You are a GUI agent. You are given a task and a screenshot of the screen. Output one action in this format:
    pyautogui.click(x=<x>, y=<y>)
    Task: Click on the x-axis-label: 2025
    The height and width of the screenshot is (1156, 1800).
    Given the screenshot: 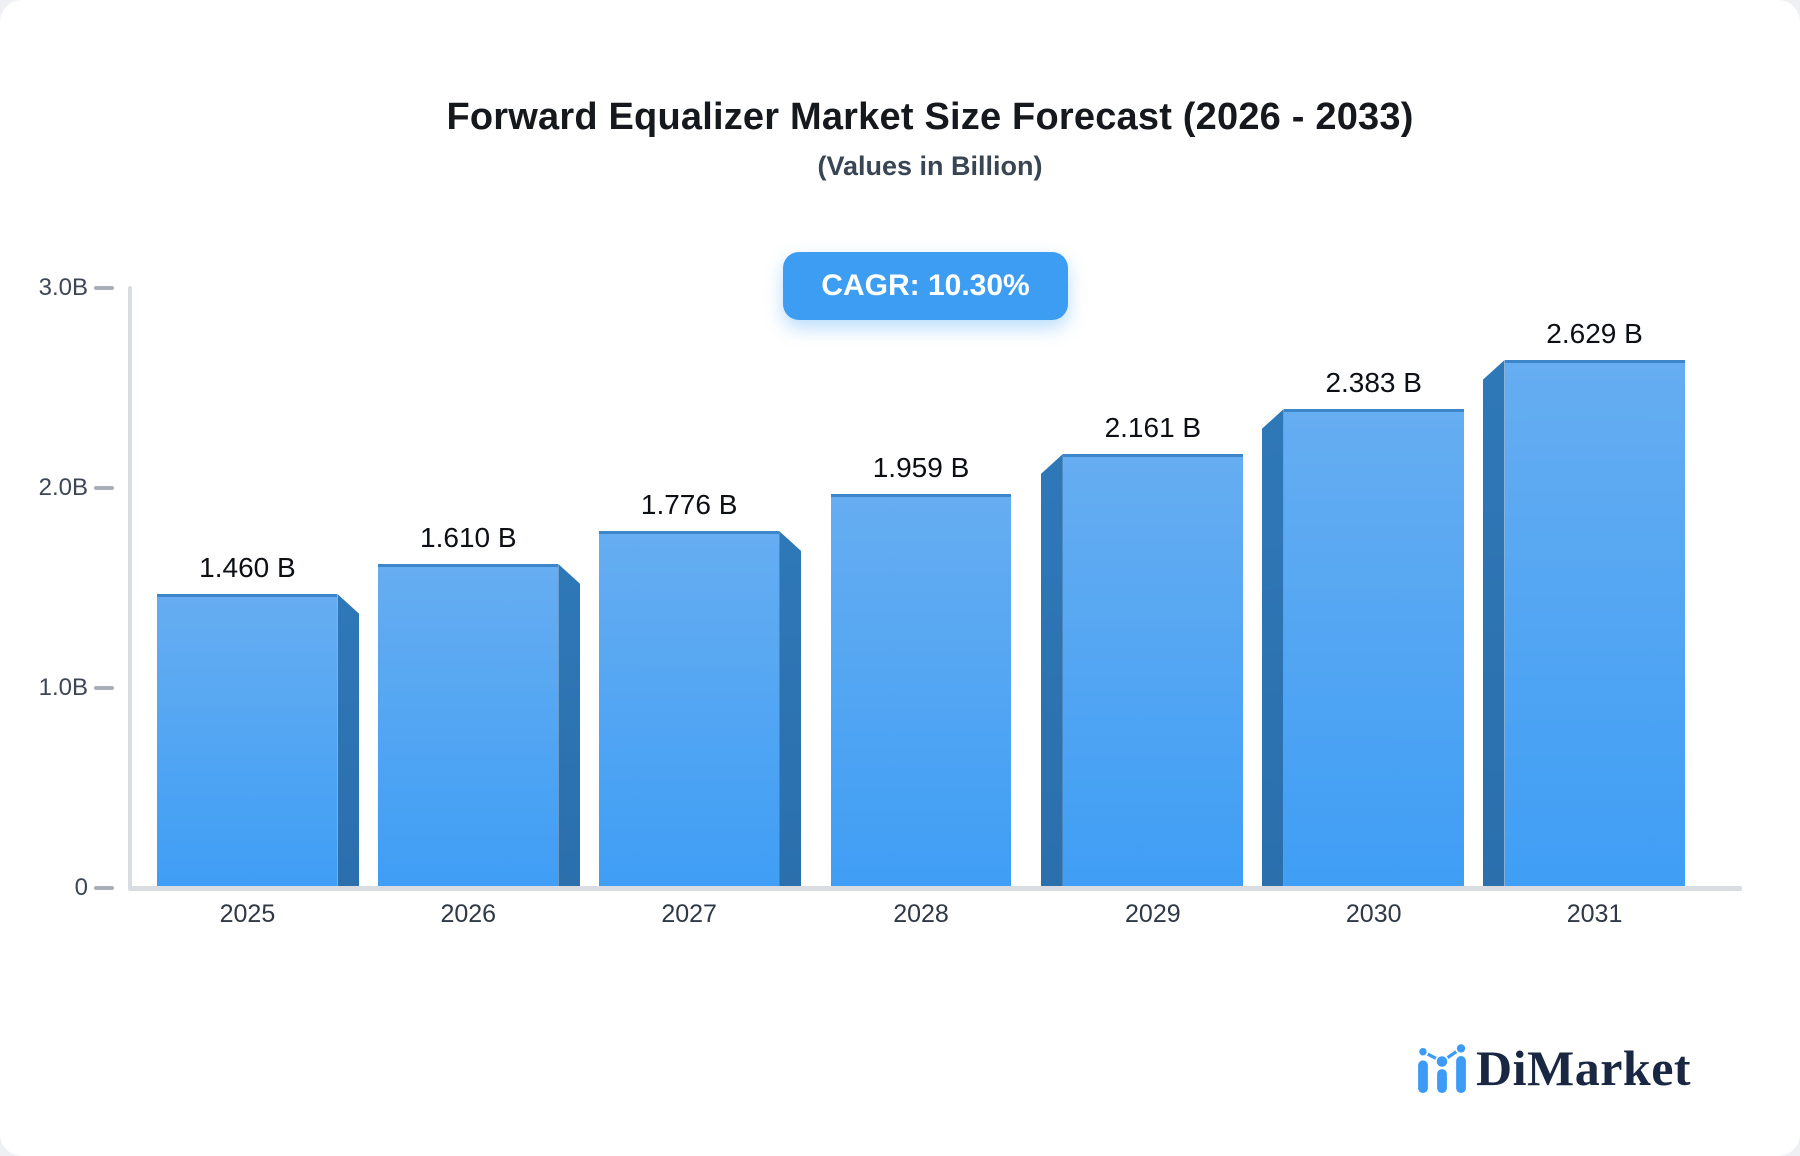 What is the action you would take?
    pyautogui.click(x=247, y=914)
    